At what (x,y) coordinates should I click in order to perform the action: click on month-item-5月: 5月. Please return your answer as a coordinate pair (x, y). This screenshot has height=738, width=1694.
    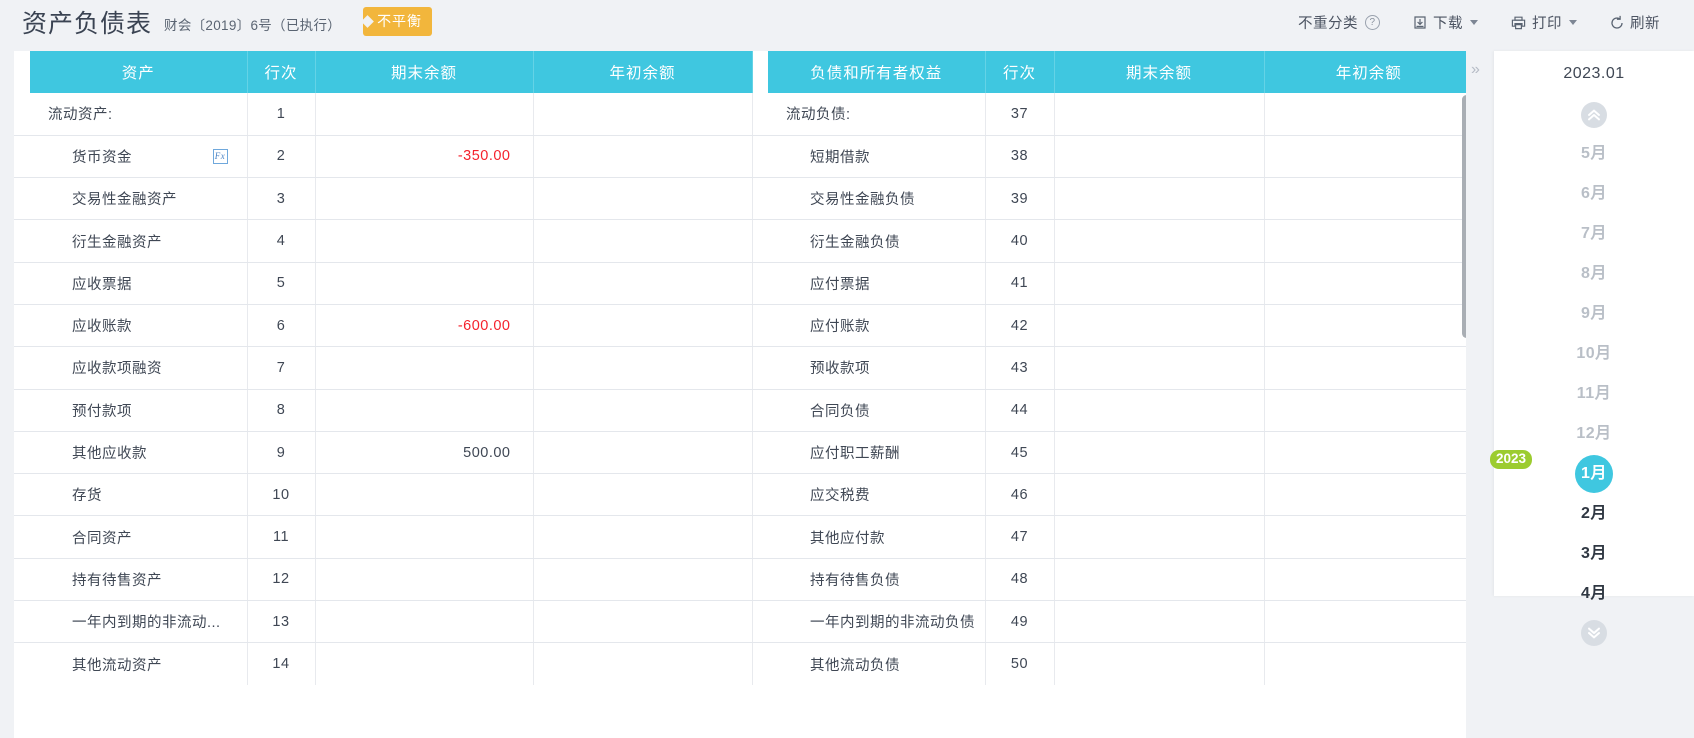
    Looking at the image, I should click on (1594, 154).